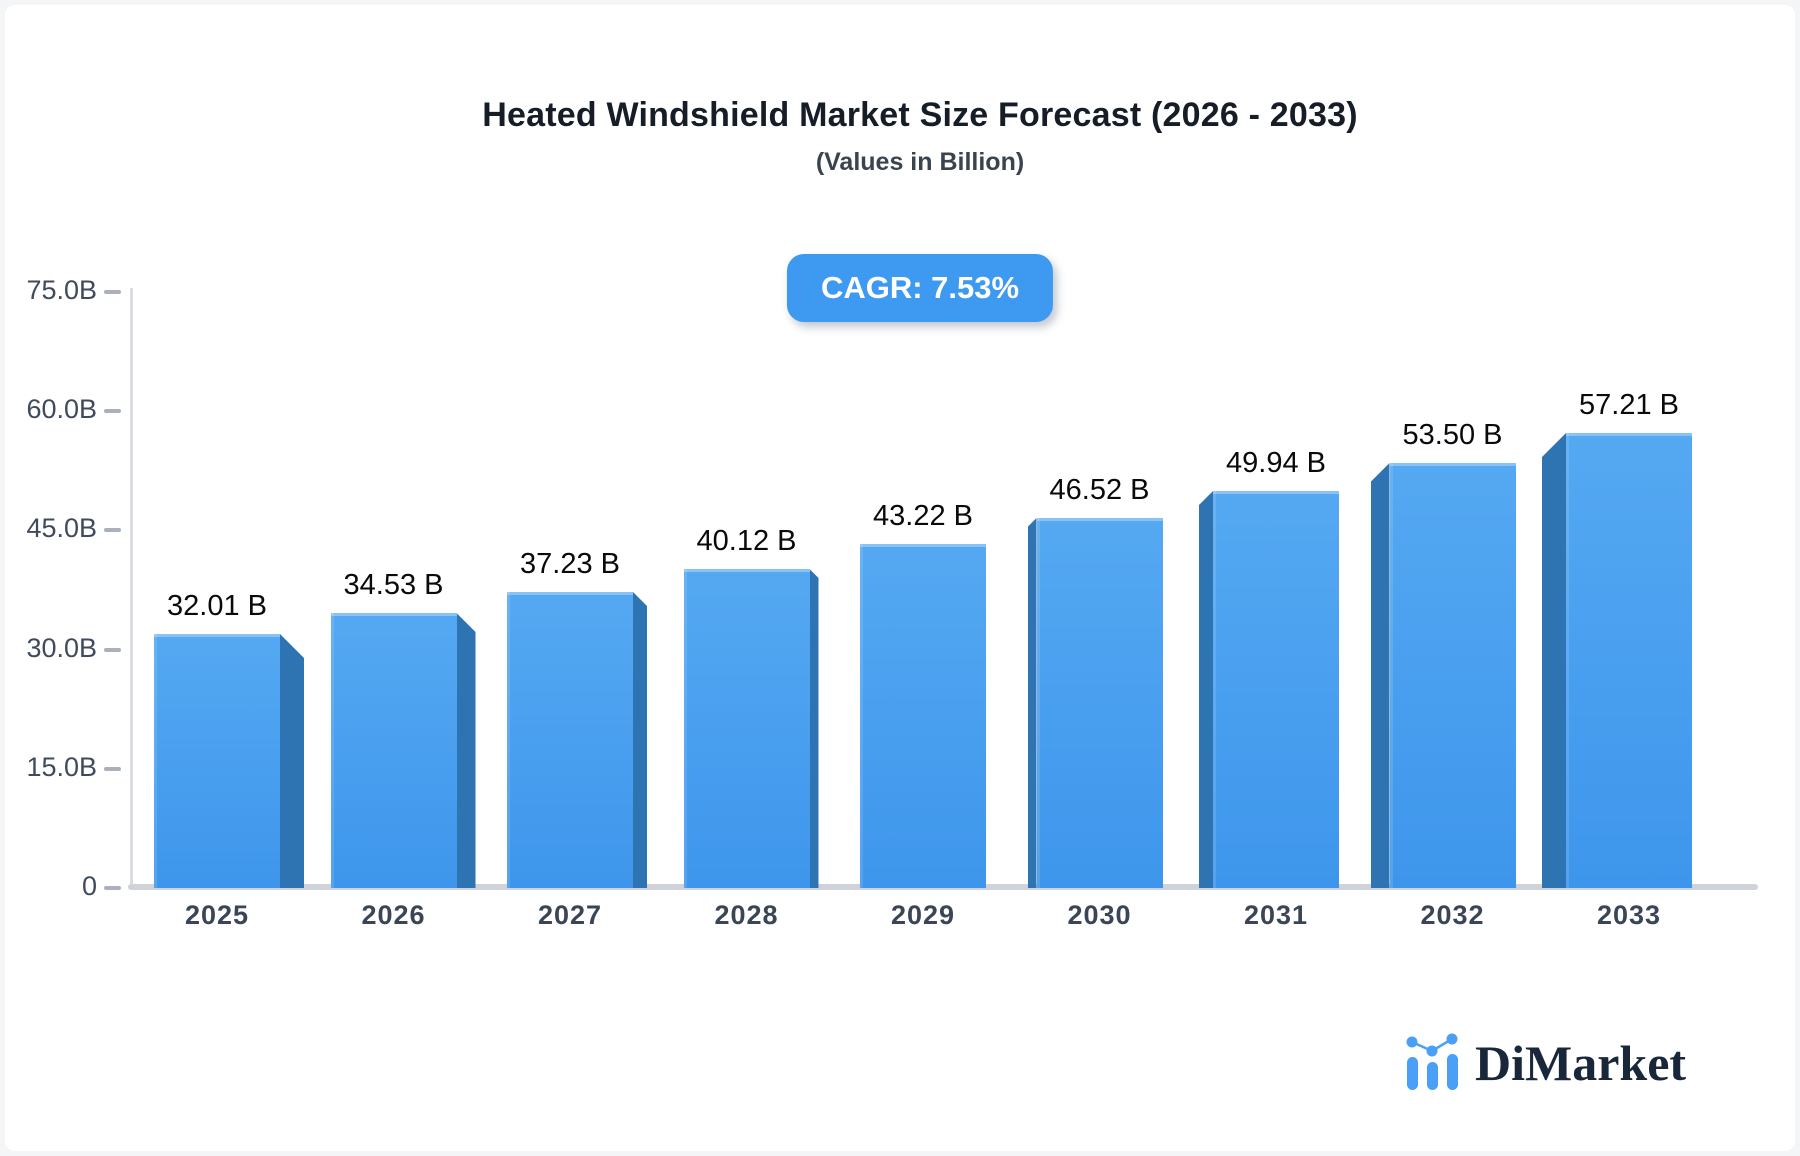 This screenshot has width=1800, height=1156. What do you see at coordinates (61, 647) in the screenshot?
I see `y-tick-label-30.0B: 30.0B` at bounding box center [61, 647].